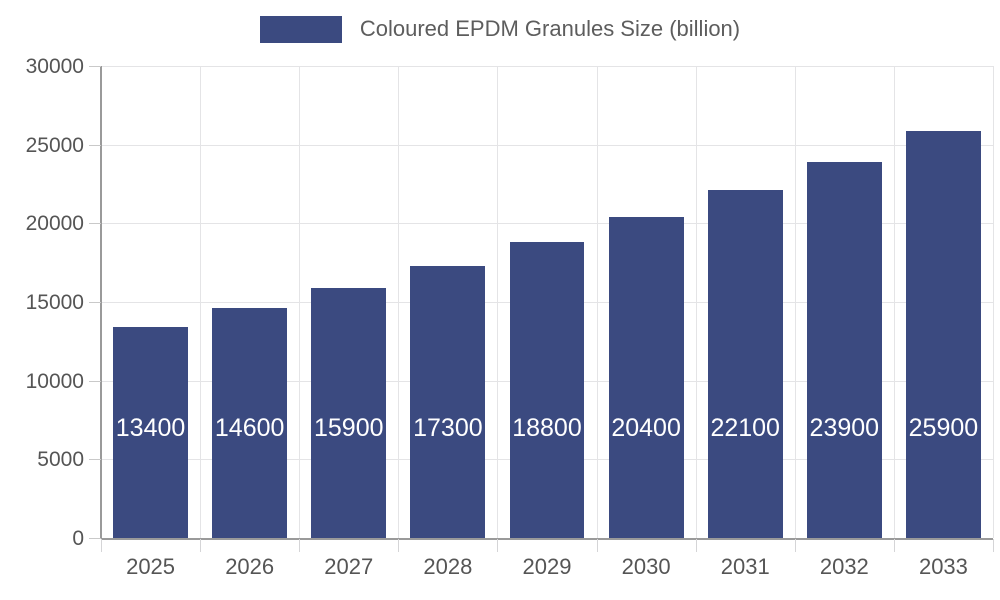  What do you see at coordinates (448, 566) in the screenshot?
I see `x-axis-tick-label: 2028` at bounding box center [448, 566].